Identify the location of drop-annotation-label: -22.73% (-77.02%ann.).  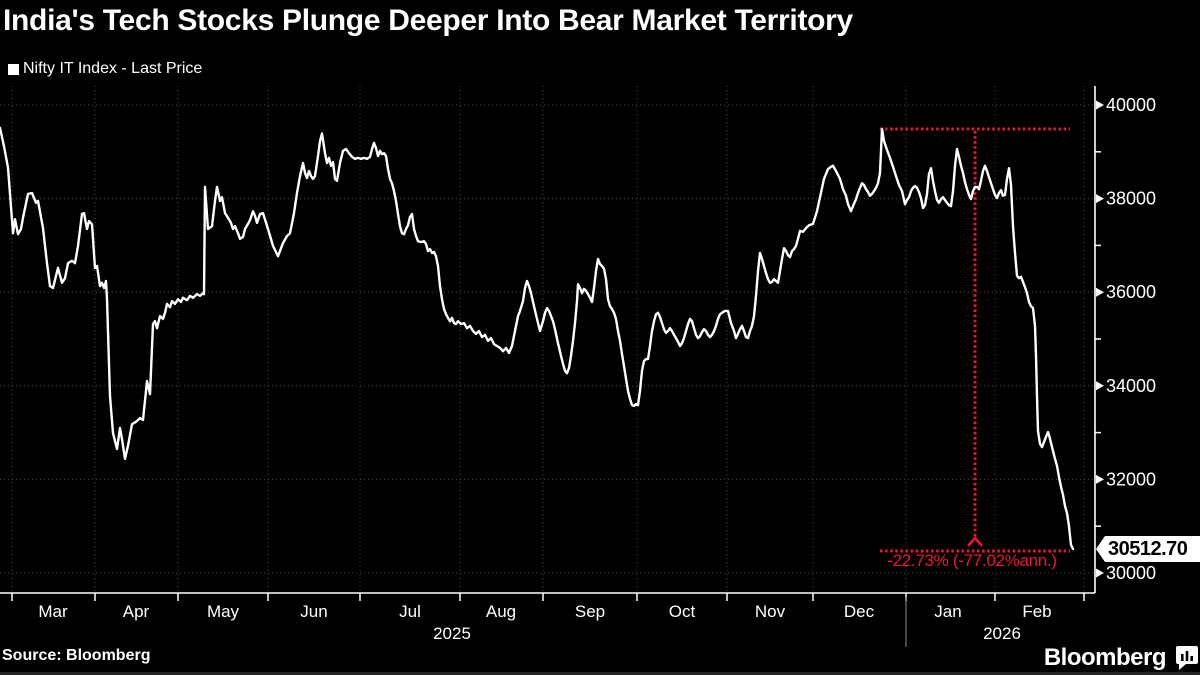
(972, 560).